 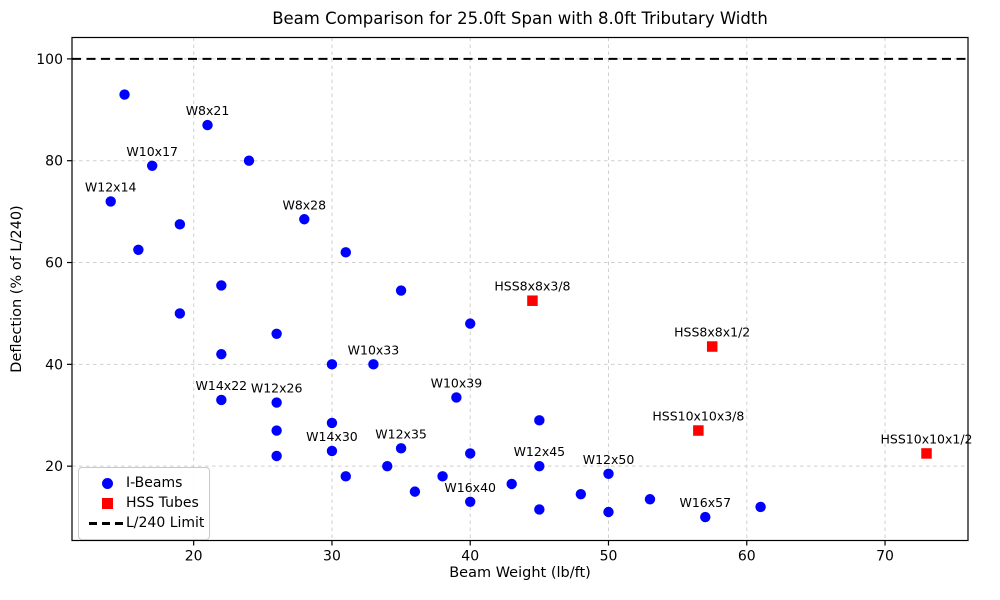 What do you see at coordinates (401, 433) in the screenshot?
I see `point-annotation: W12x35` at bounding box center [401, 433].